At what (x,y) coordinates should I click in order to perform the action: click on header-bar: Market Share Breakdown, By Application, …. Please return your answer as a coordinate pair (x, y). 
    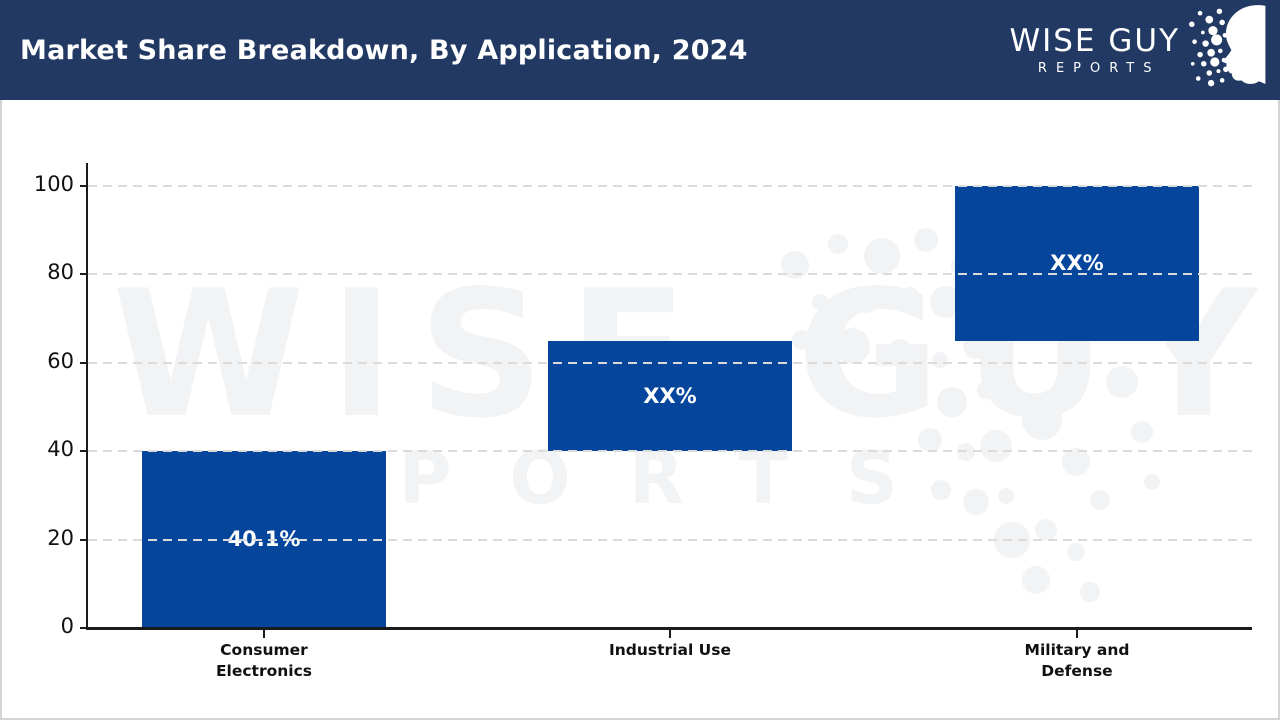
    Looking at the image, I should click on (640, 50).